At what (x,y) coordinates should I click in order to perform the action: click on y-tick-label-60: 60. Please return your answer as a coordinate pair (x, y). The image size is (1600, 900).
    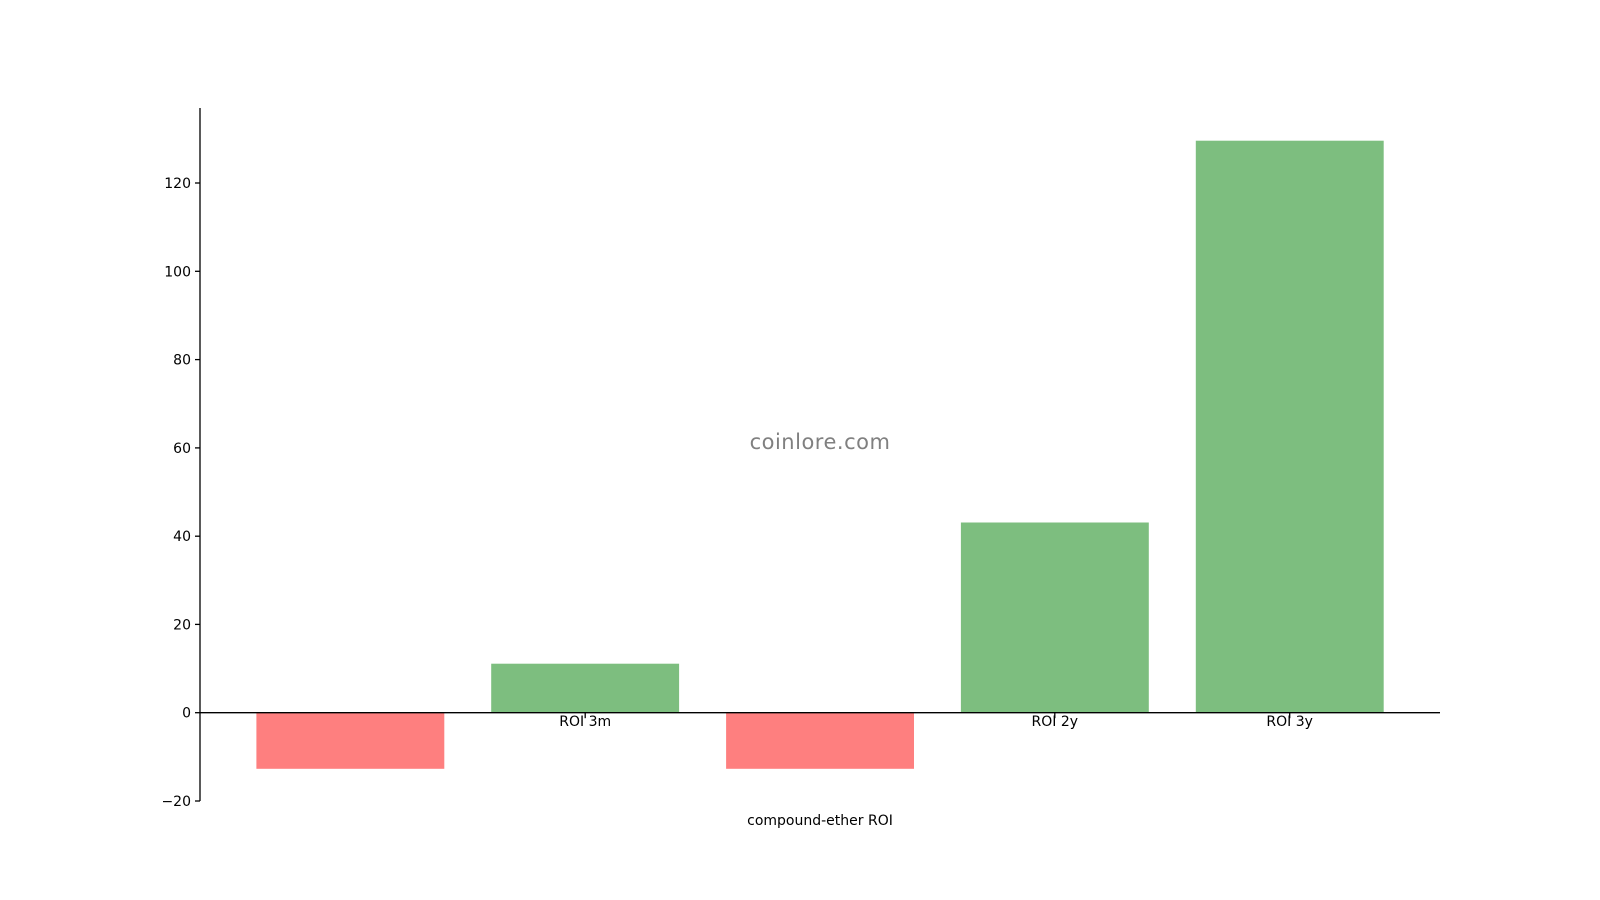
    Looking at the image, I should click on (182, 449).